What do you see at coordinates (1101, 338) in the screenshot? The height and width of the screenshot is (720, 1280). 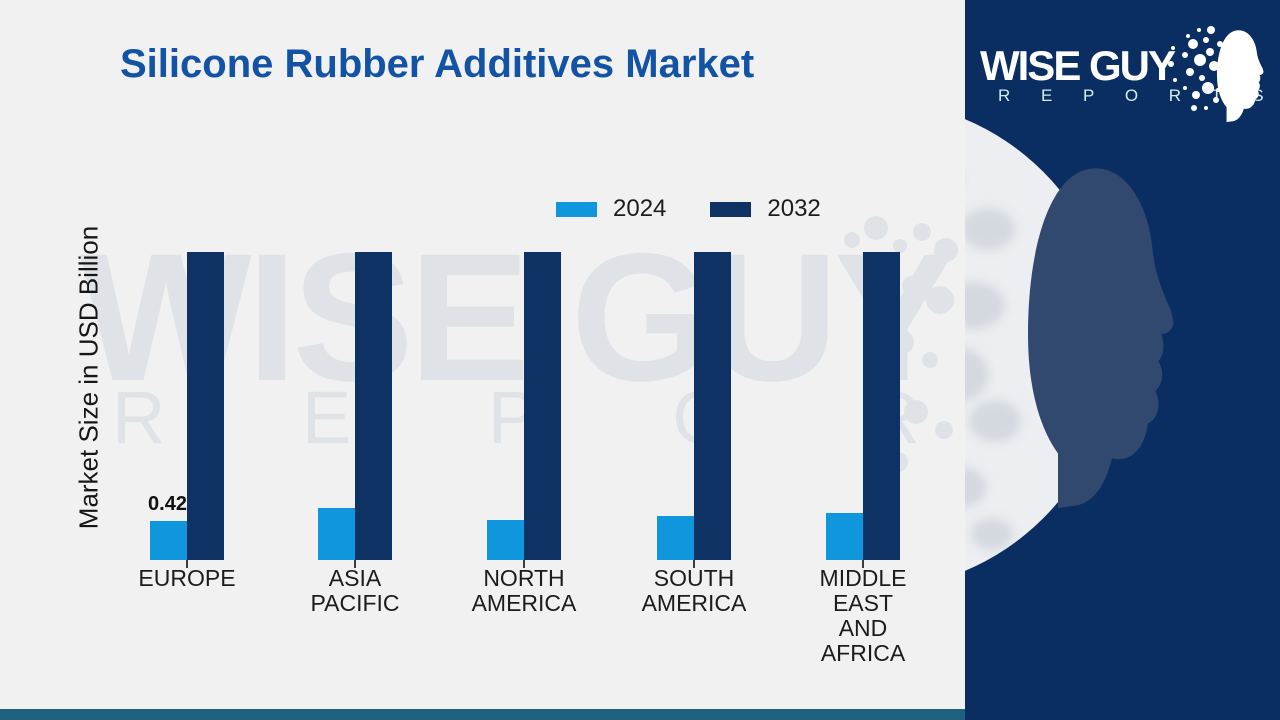 I see `profile-face-silhouette` at bounding box center [1101, 338].